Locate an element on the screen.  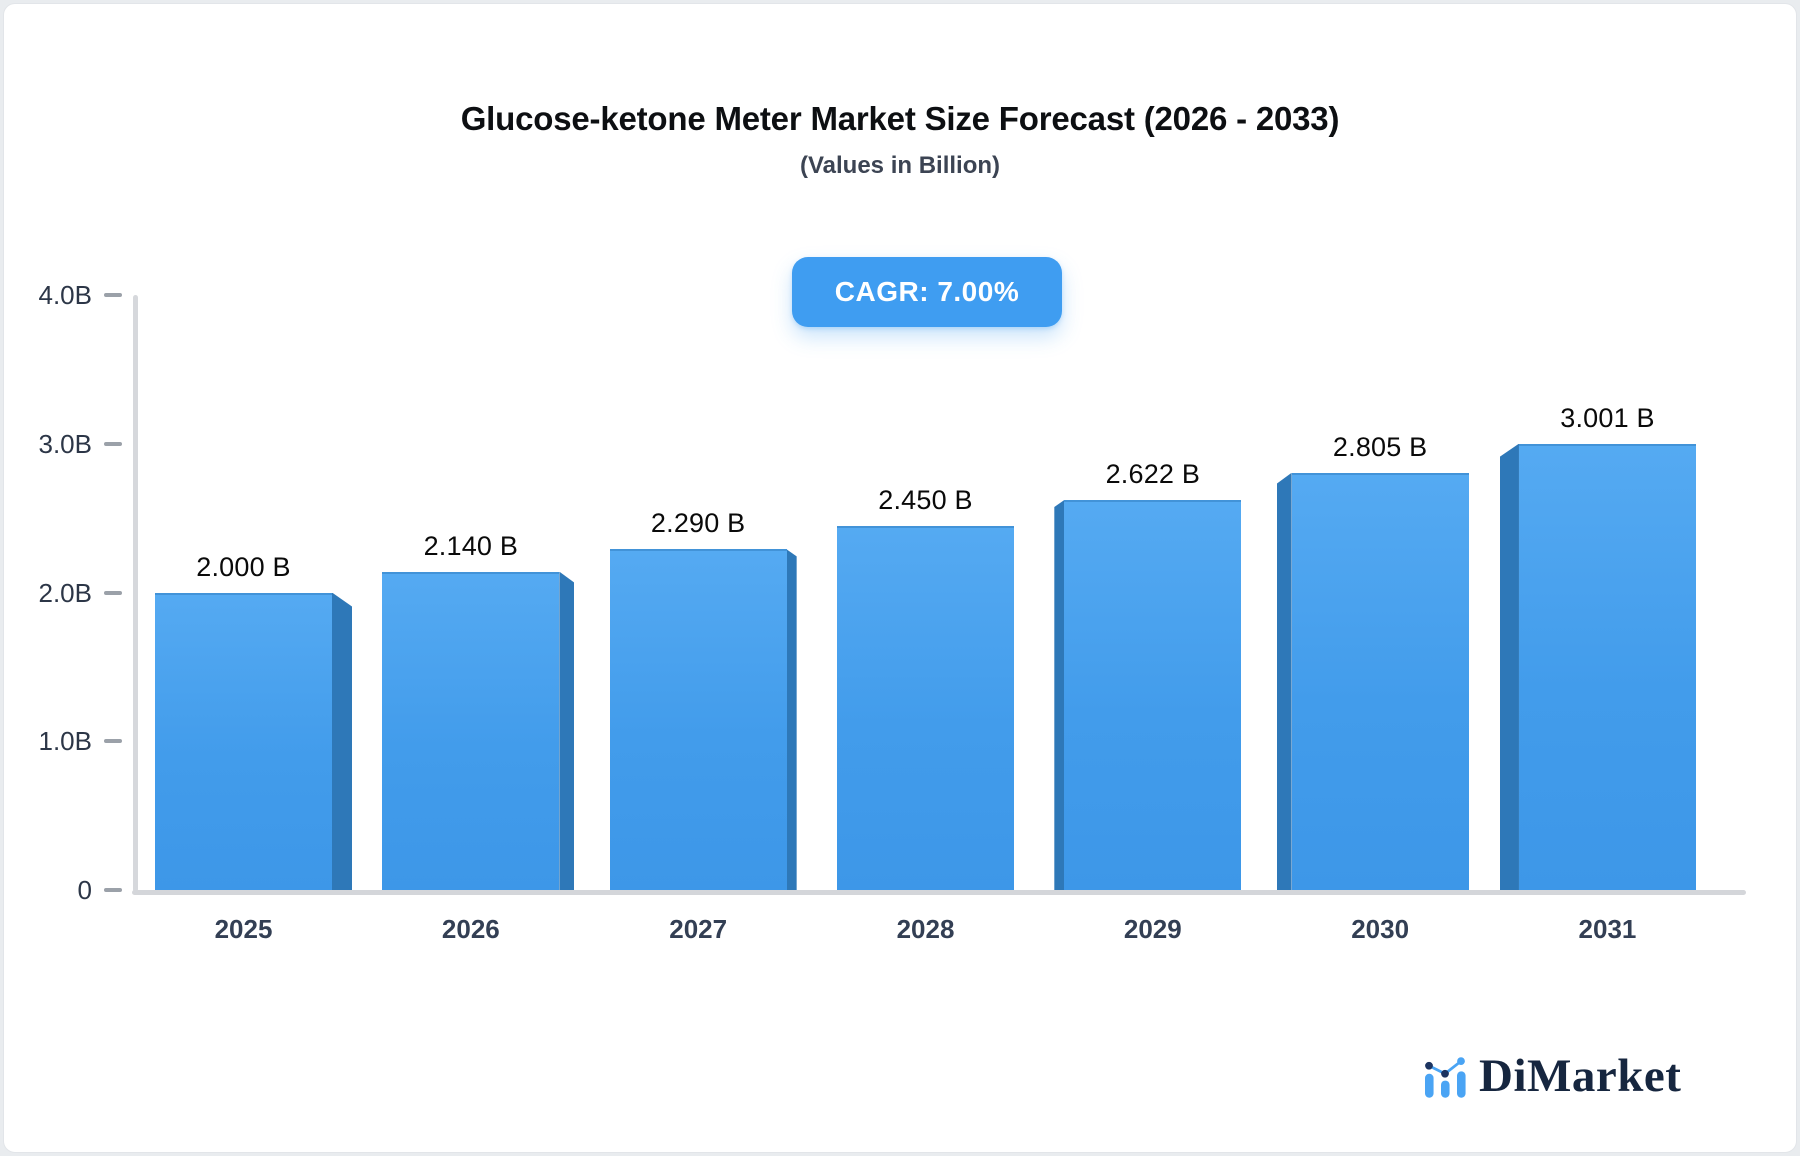
y-tick-label-2.0B: 2.0B is located at coordinates (65, 592).